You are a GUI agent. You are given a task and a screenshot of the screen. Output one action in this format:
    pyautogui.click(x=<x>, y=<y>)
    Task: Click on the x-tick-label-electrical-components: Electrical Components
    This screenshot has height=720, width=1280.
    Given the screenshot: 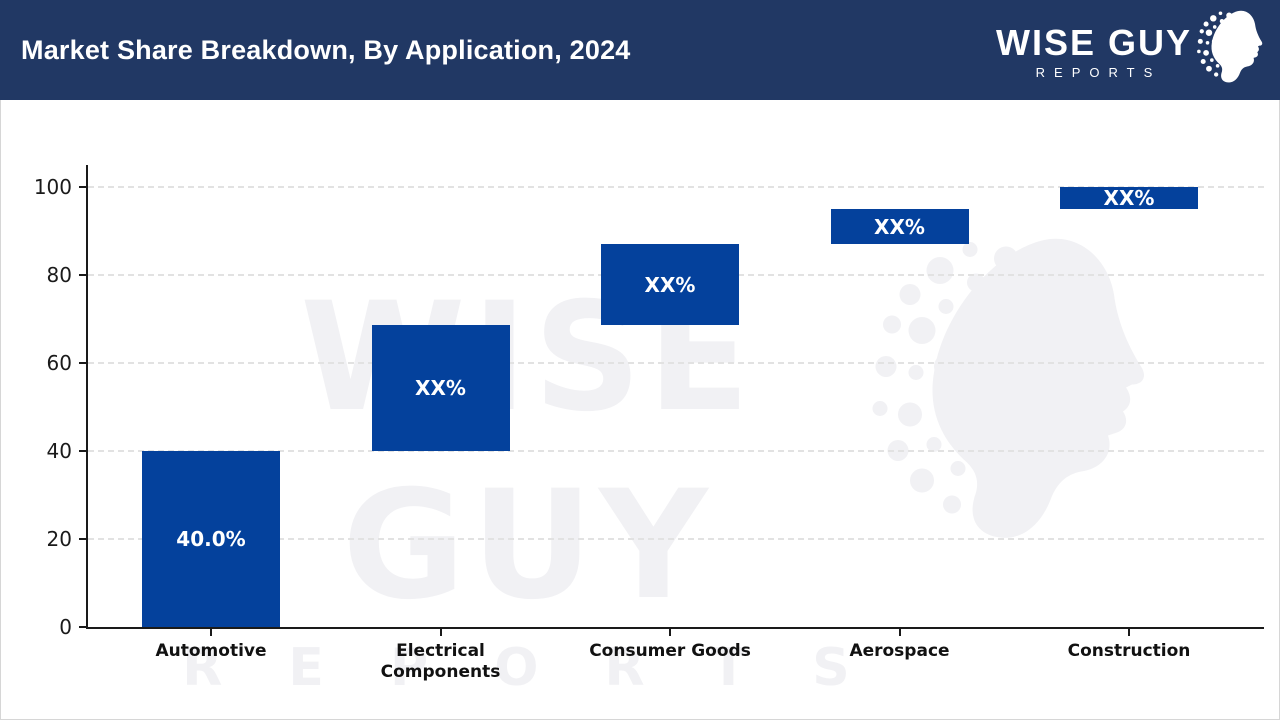 What is the action you would take?
    pyautogui.click(x=440, y=662)
    